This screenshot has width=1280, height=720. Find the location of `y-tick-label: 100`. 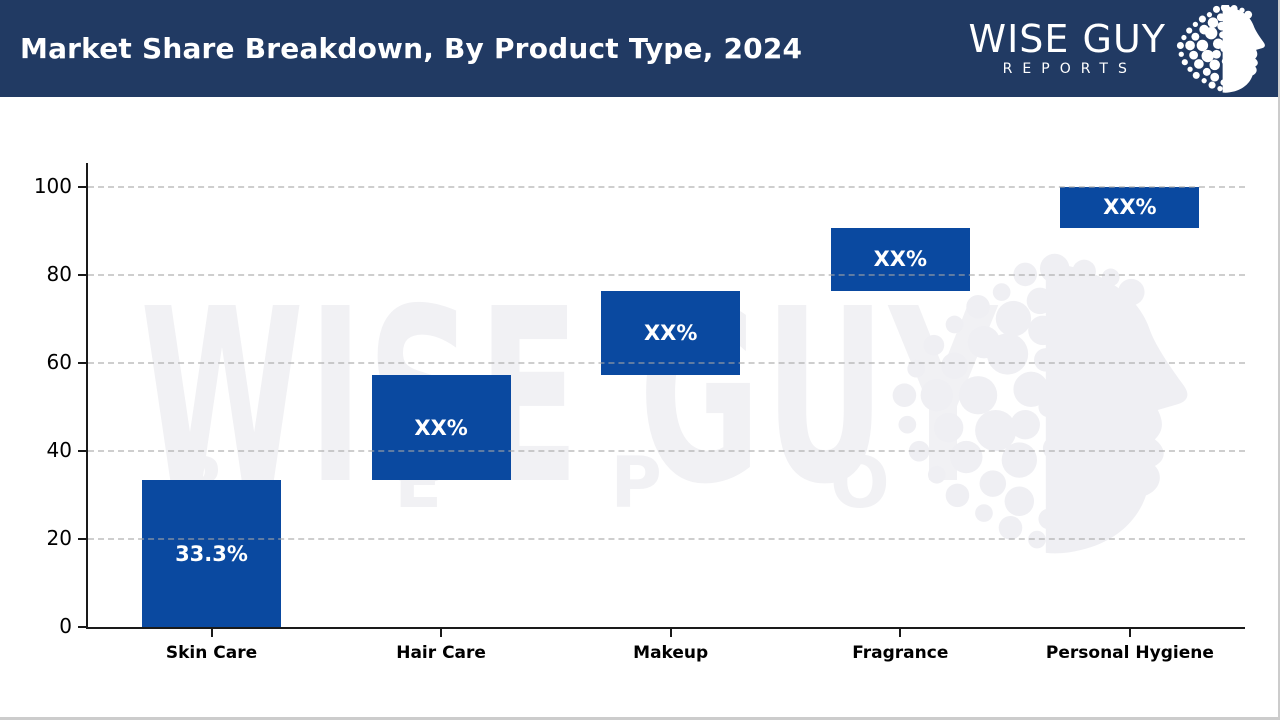

y-tick-label: 100 is located at coordinates (52, 186).